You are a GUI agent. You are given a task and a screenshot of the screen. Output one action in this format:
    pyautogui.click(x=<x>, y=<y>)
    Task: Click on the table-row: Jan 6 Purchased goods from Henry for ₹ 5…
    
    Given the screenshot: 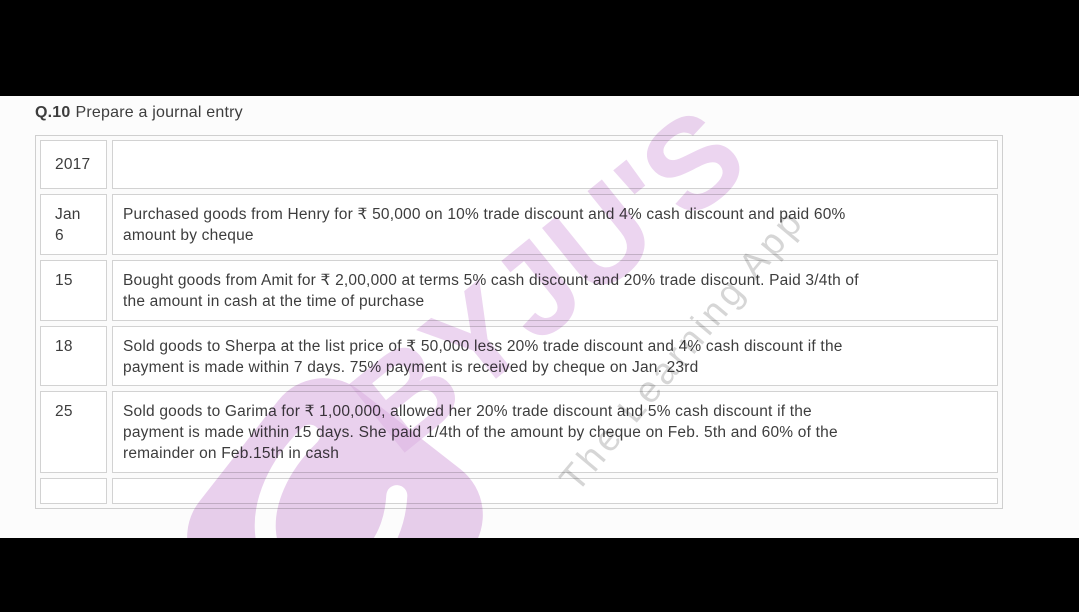 What is the action you would take?
    pyautogui.click(x=519, y=224)
    